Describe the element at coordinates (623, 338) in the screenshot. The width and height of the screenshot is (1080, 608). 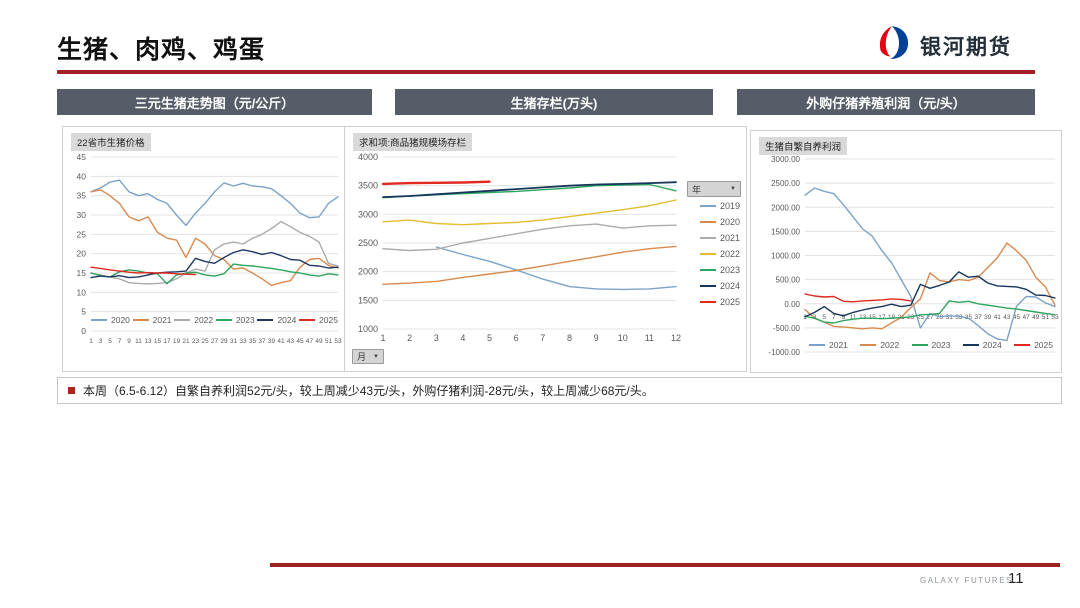
I see `svg-text: 10` at that location.